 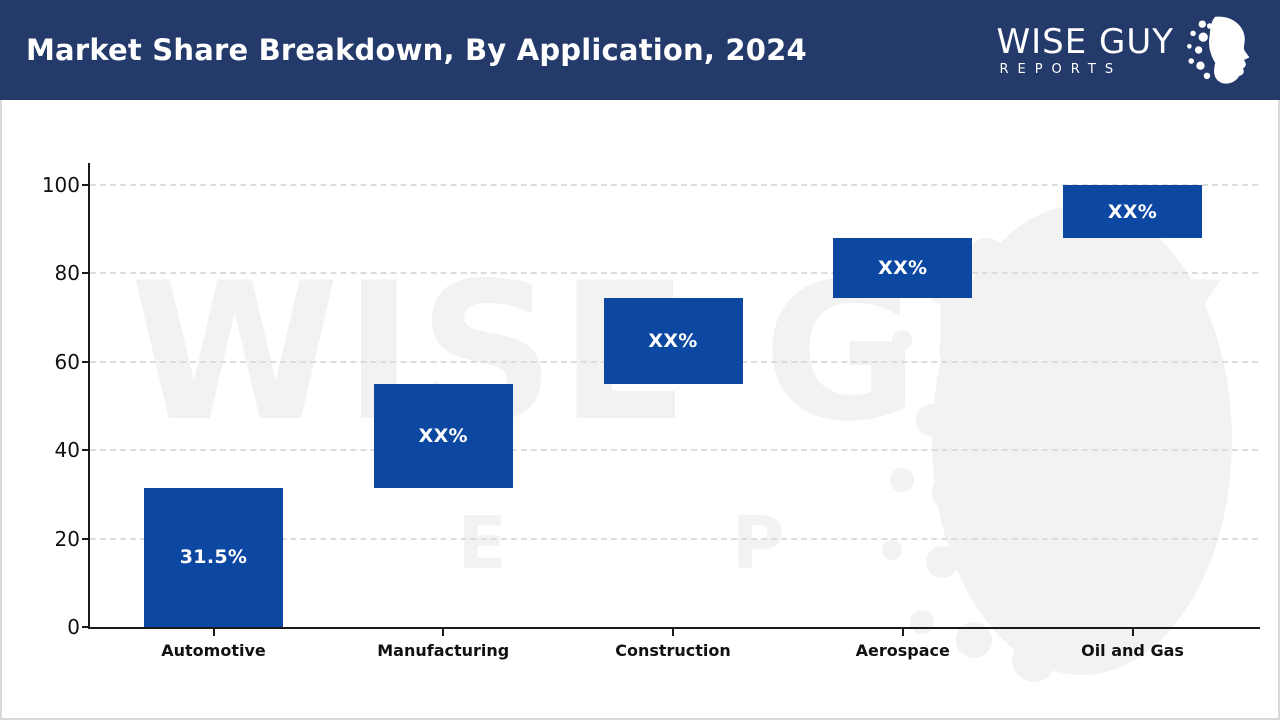 What do you see at coordinates (1132, 650) in the screenshot?
I see `x-category-label: Oil and Gas` at bounding box center [1132, 650].